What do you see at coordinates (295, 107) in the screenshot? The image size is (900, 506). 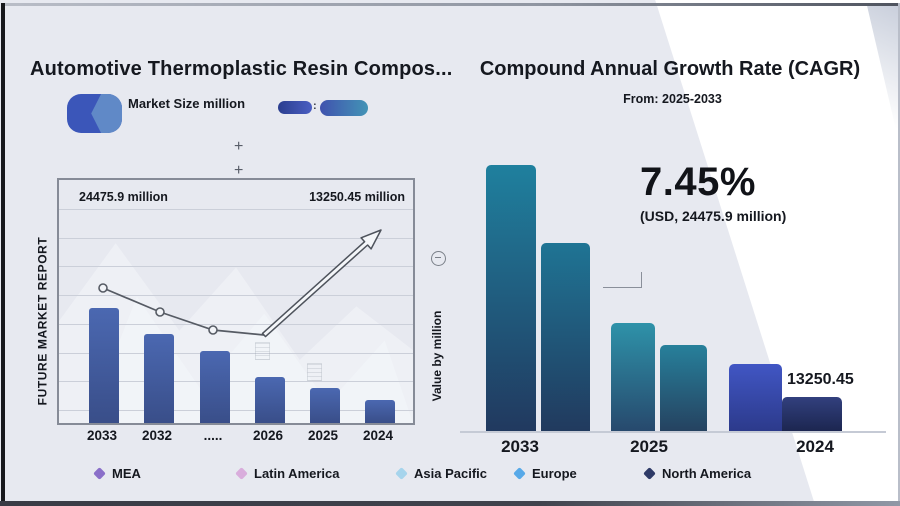 I see `gradient-pill-icon-left` at bounding box center [295, 107].